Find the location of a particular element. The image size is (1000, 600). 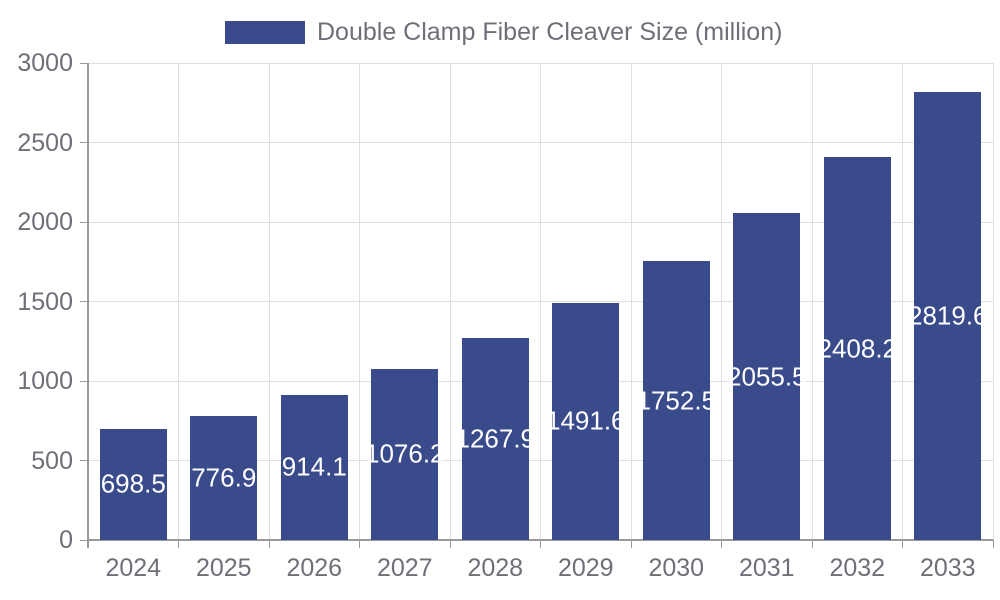

x-tick-label: 2032 is located at coordinates (857, 568).